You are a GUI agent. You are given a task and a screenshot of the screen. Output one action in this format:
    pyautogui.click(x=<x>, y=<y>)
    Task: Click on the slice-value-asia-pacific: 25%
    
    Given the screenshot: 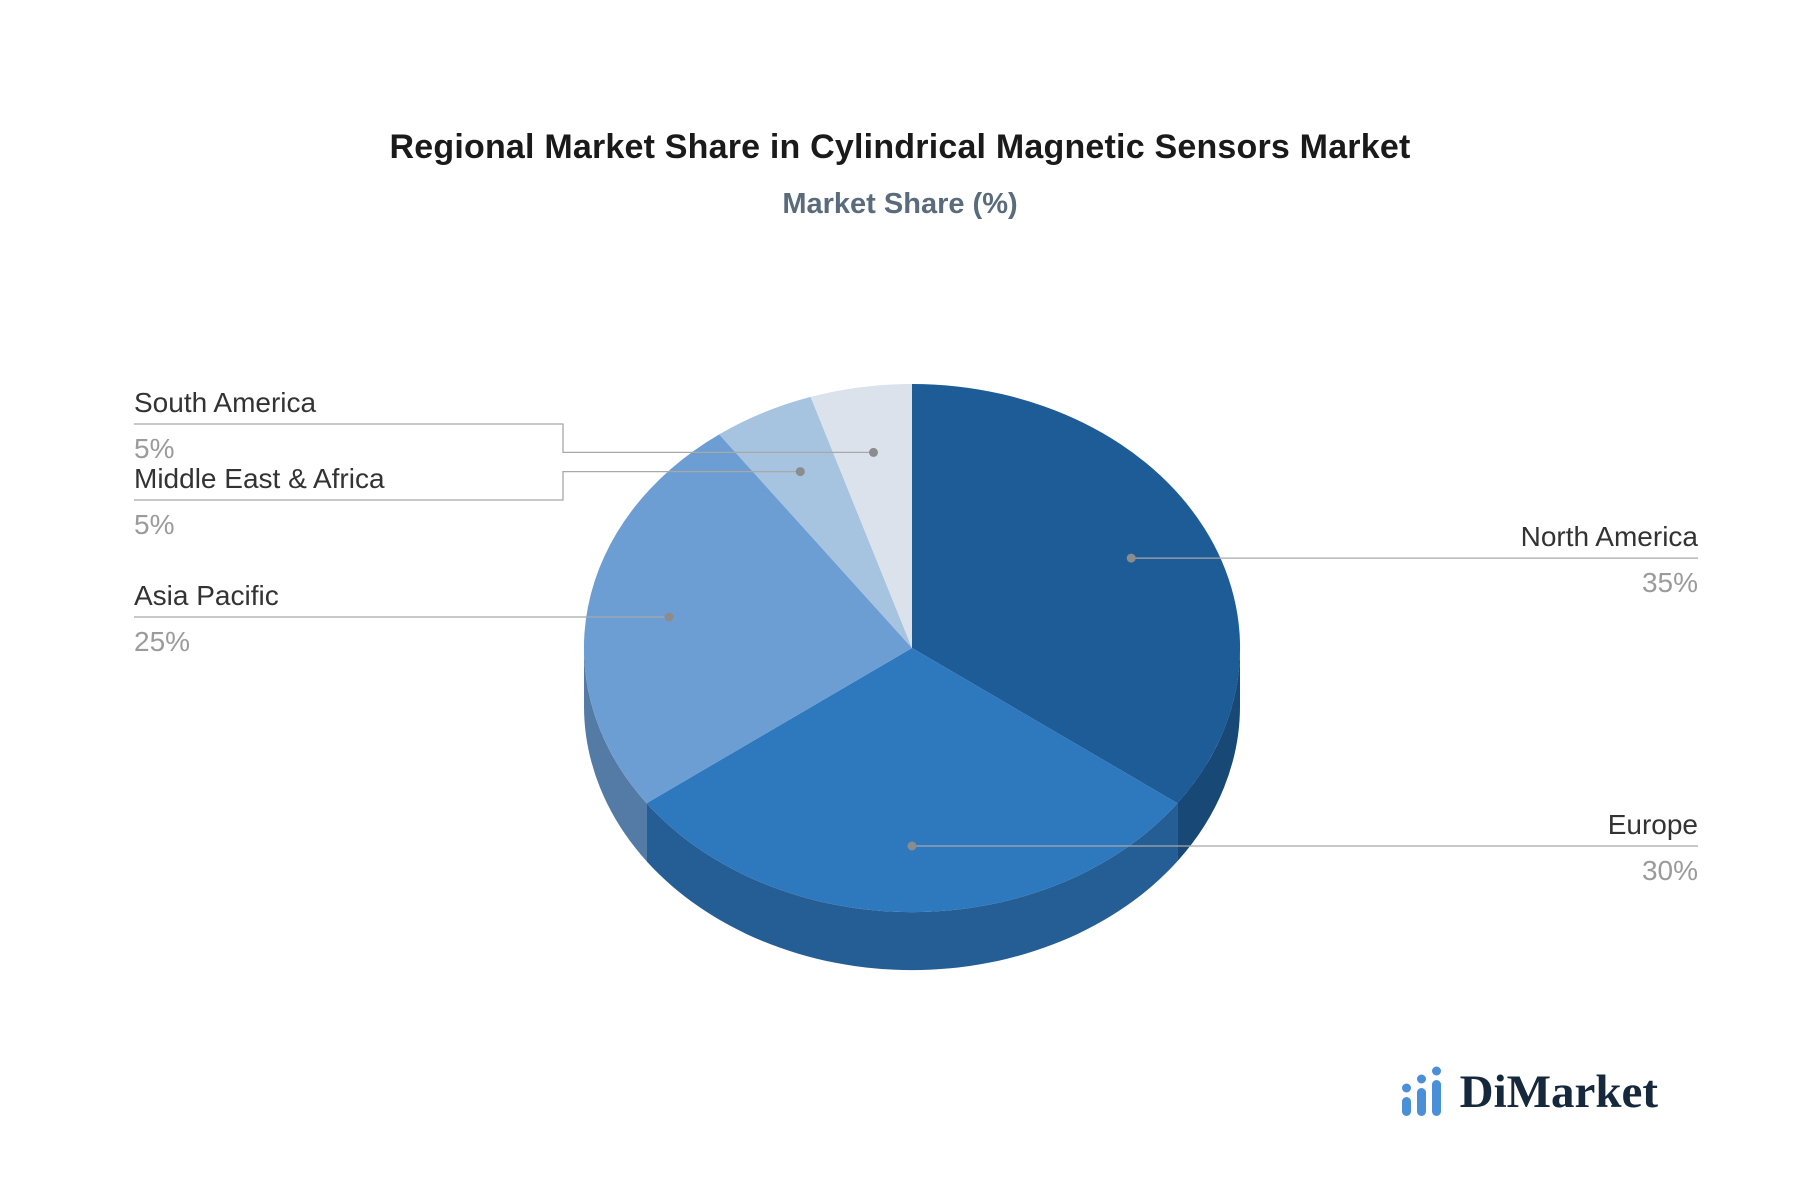 What is the action you would take?
    pyautogui.click(x=162, y=641)
    